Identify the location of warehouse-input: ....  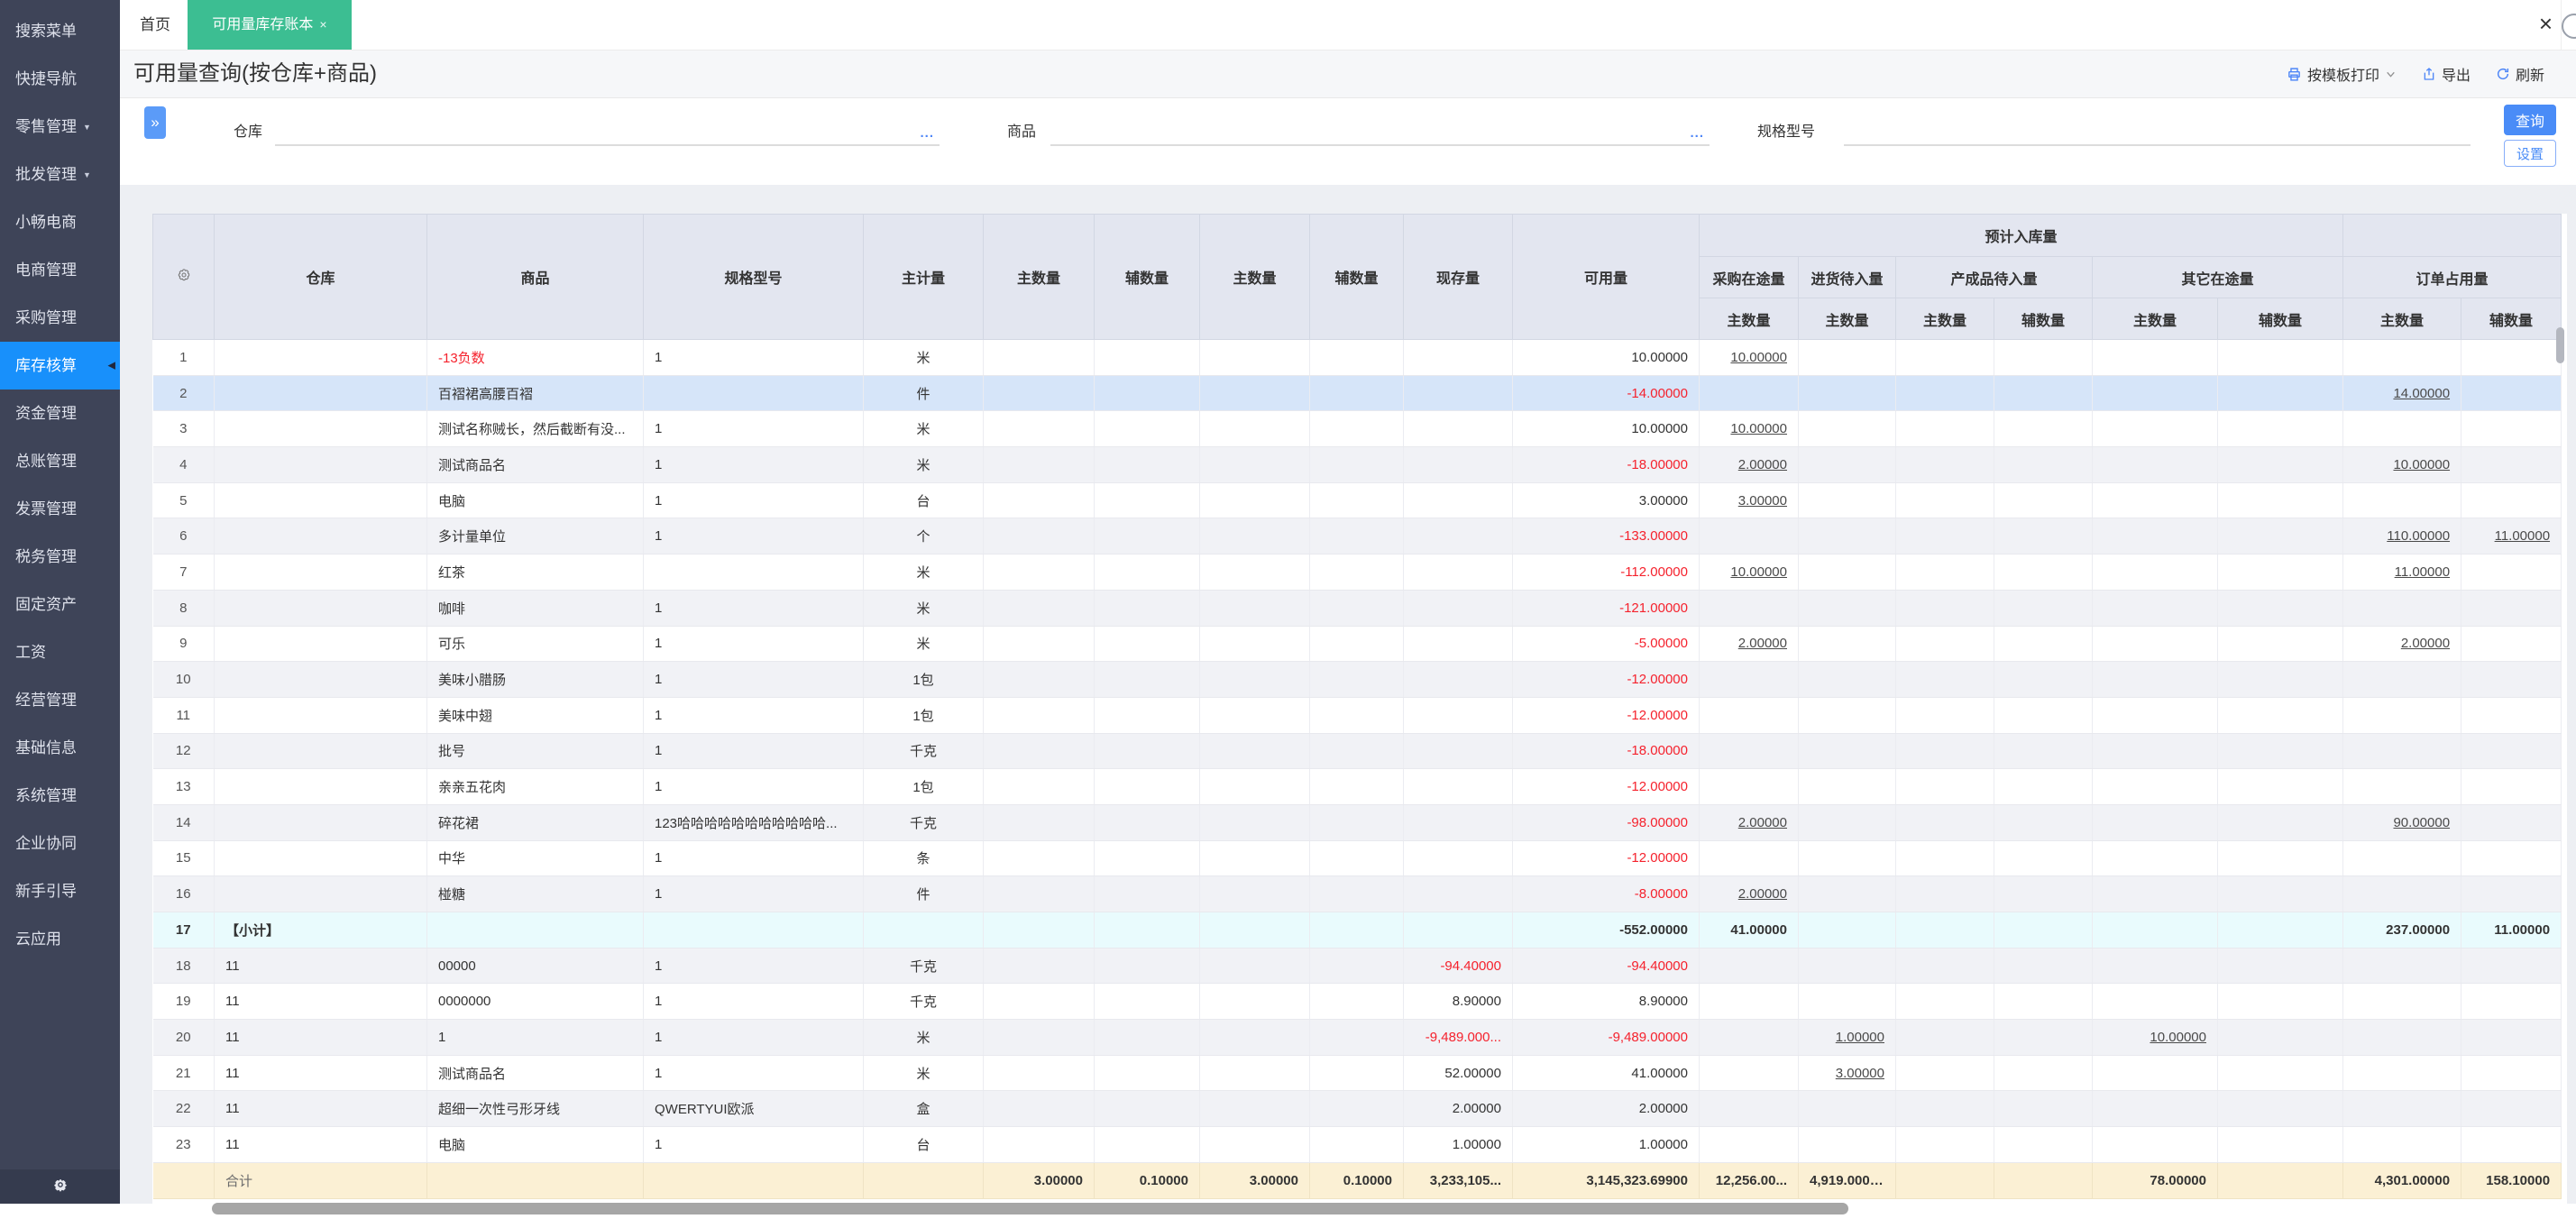
(607, 131).